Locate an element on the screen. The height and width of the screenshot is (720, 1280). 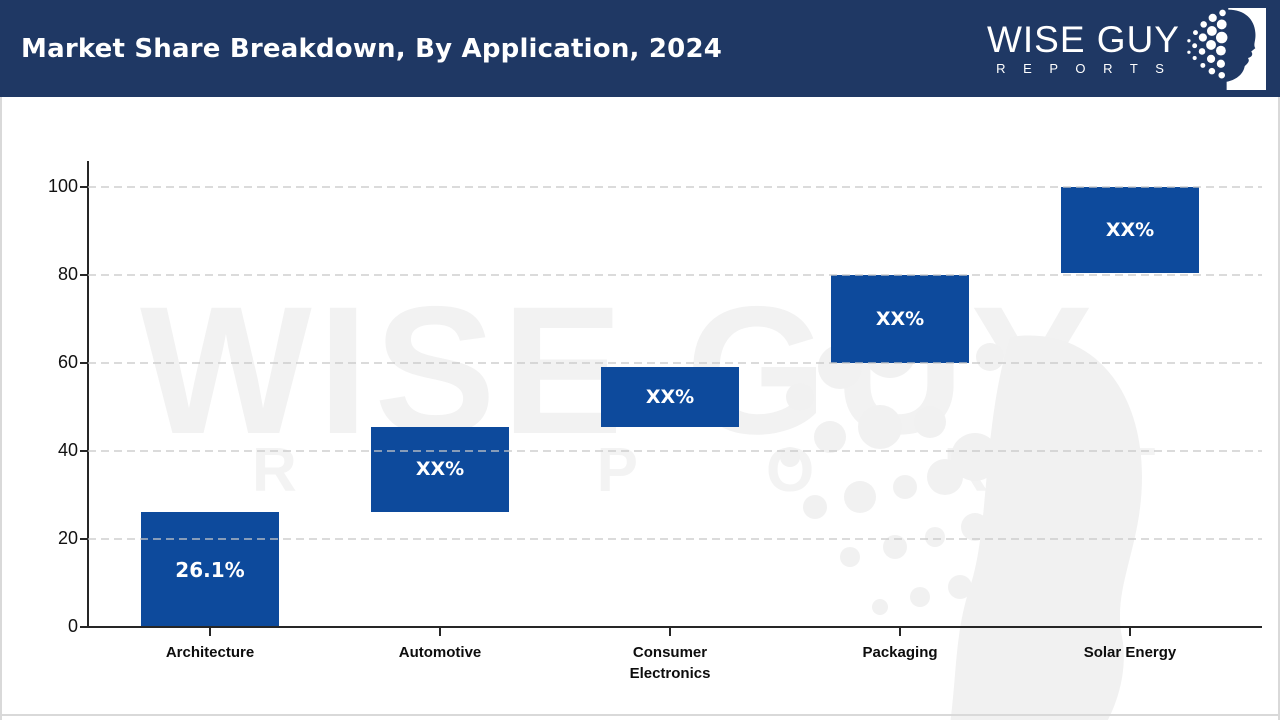
bar: 26.1% is located at coordinates (210, 569).